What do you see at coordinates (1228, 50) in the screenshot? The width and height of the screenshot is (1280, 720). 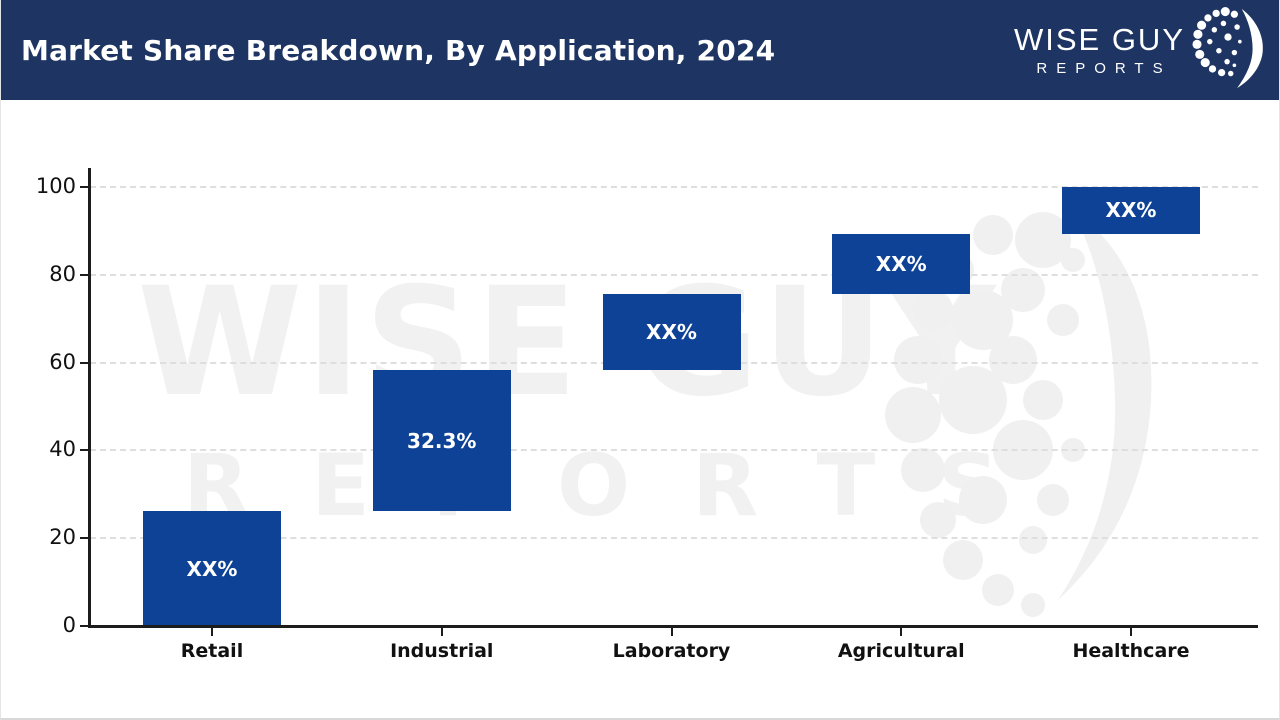 I see `logo-face-icon` at bounding box center [1228, 50].